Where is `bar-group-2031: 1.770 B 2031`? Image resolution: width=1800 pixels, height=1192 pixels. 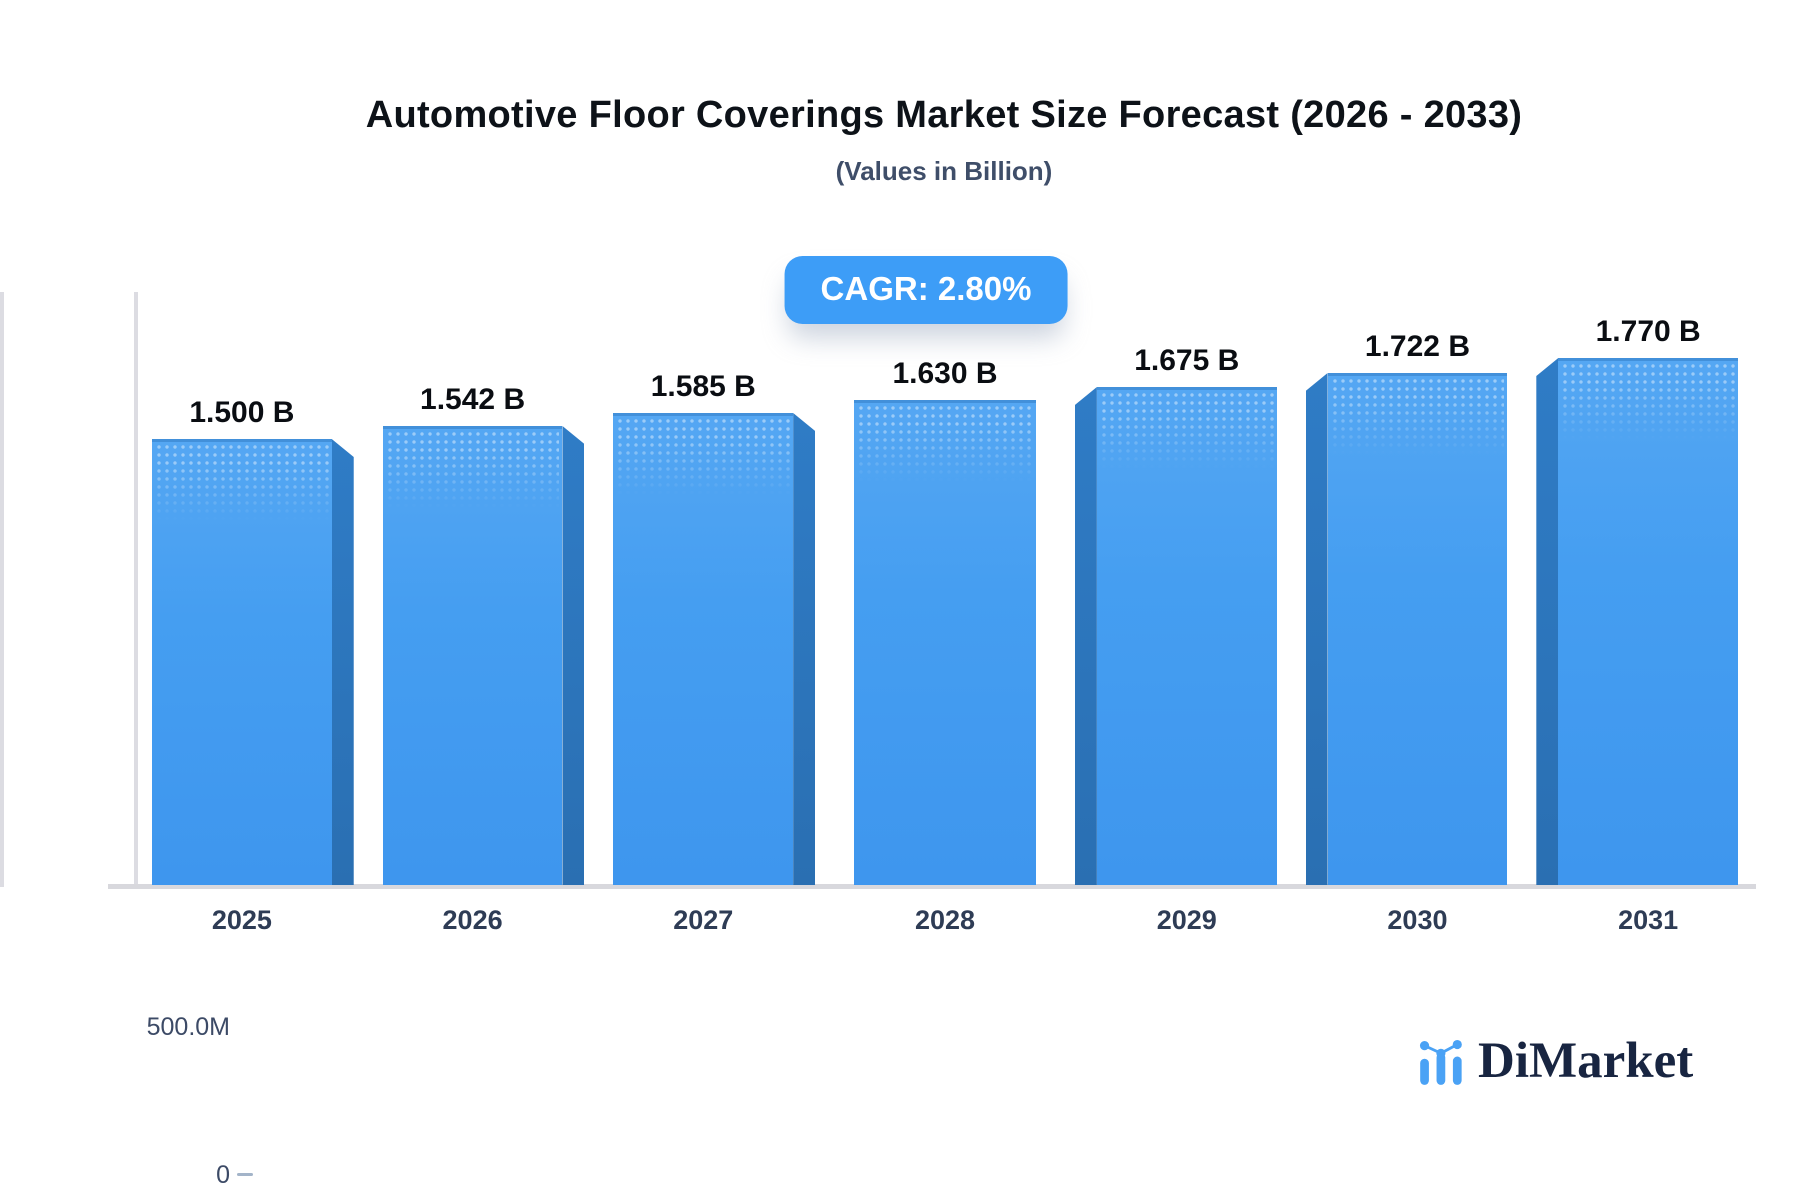
bar-group-2031: 1.770 B 2031 is located at coordinates (1637, 625).